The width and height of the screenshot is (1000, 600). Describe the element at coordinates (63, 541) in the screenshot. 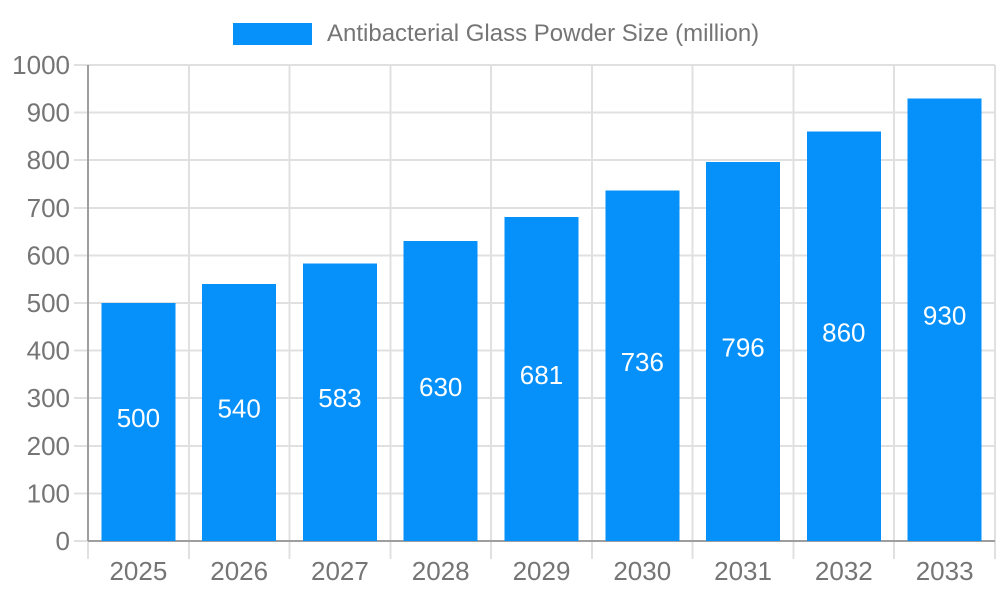

I see `y-tick-label: 0` at that location.